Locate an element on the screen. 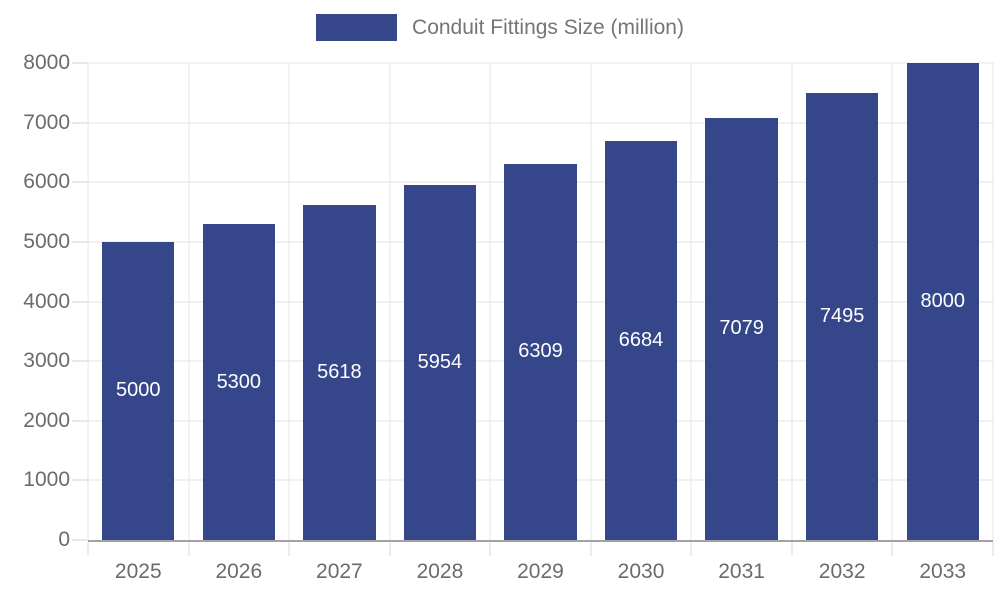 This screenshot has width=1000, height=600. y-axis-label: 1000 is located at coordinates (46, 480).